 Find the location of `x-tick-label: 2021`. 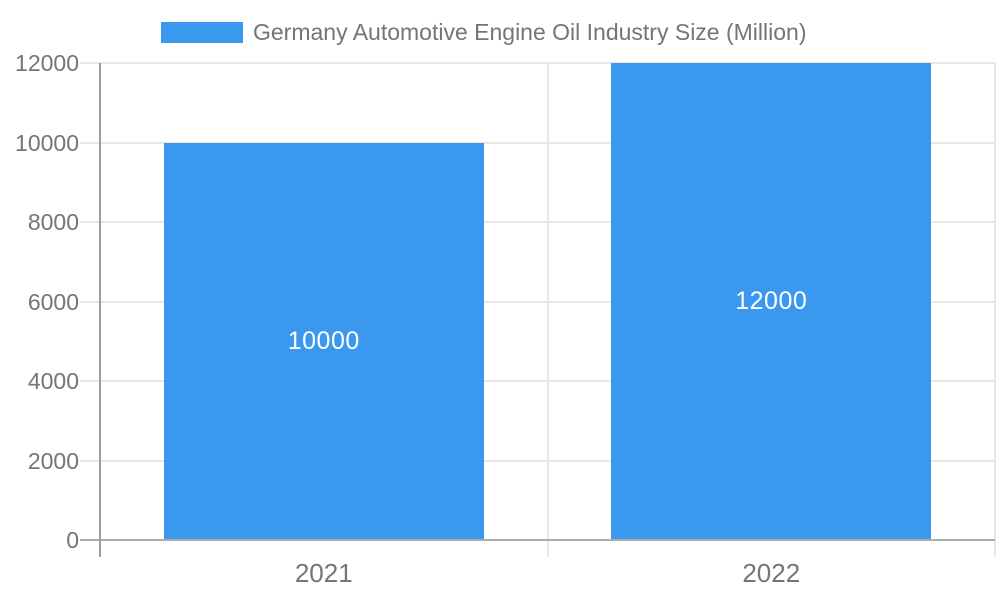

x-tick-label: 2021 is located at coordinates (323, 573).